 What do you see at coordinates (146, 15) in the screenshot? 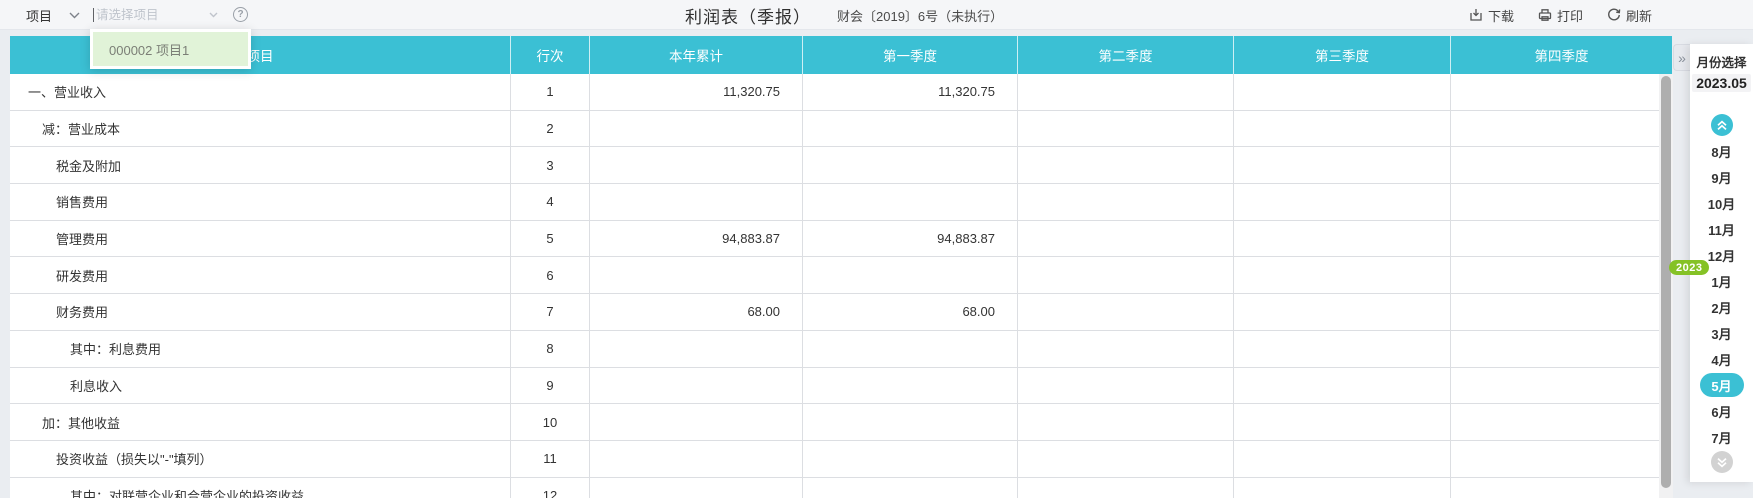
I see `project-search-input` at bounding box center [146, 15].